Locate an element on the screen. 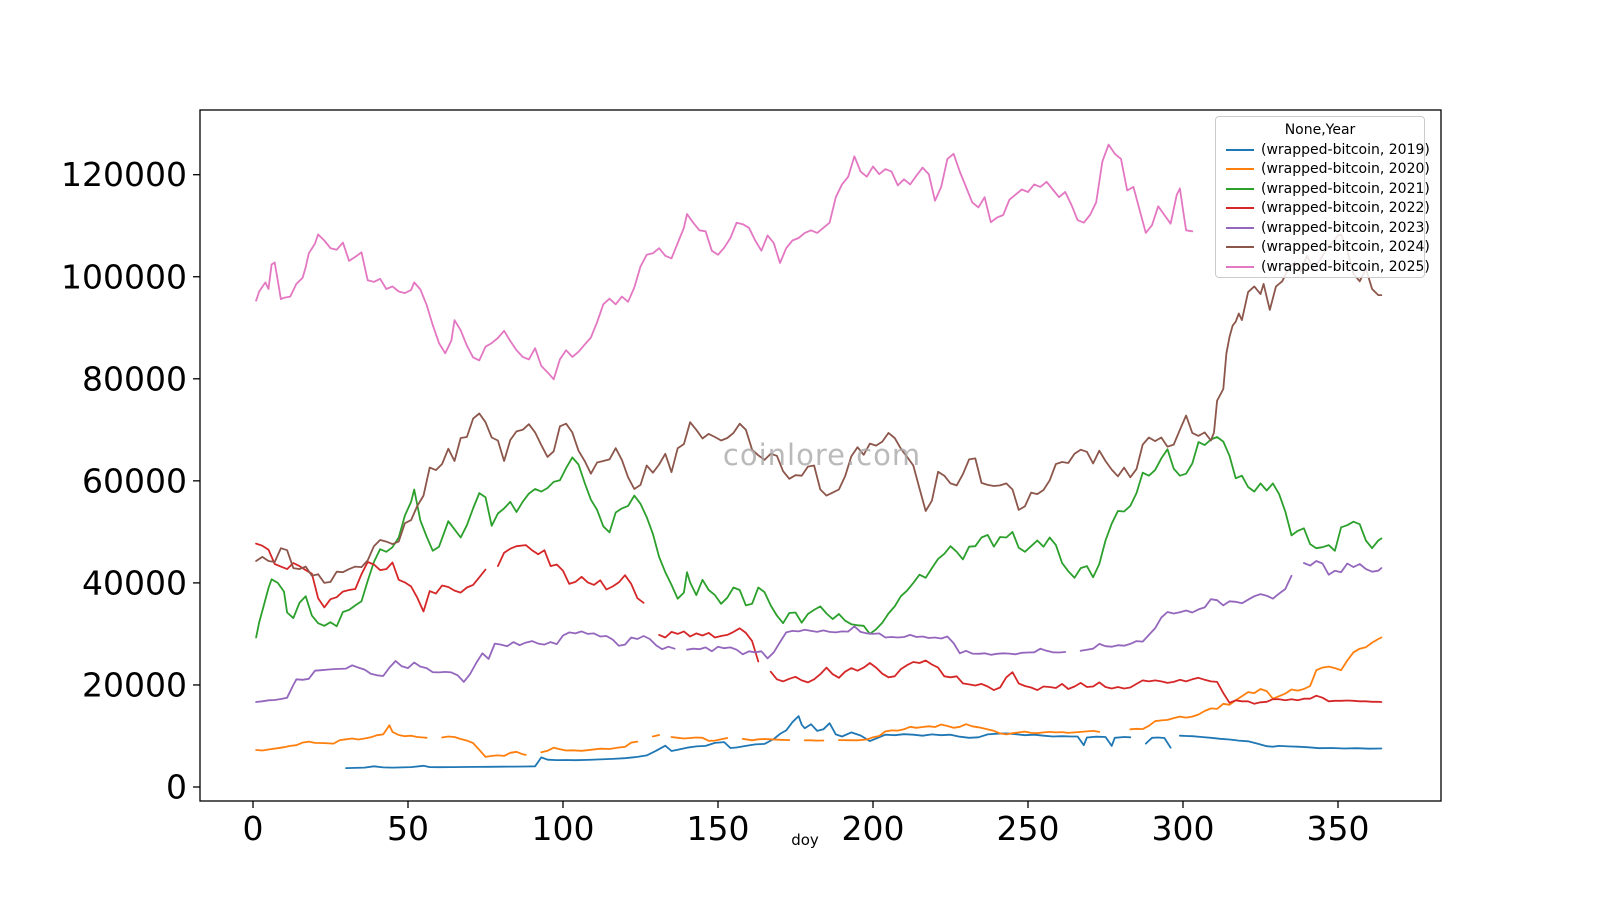 This screenshot has width=1600, height=900. y-axis: 0 20000 40000 60000 80000 100000 120000 is located at coordinates (130, 481).